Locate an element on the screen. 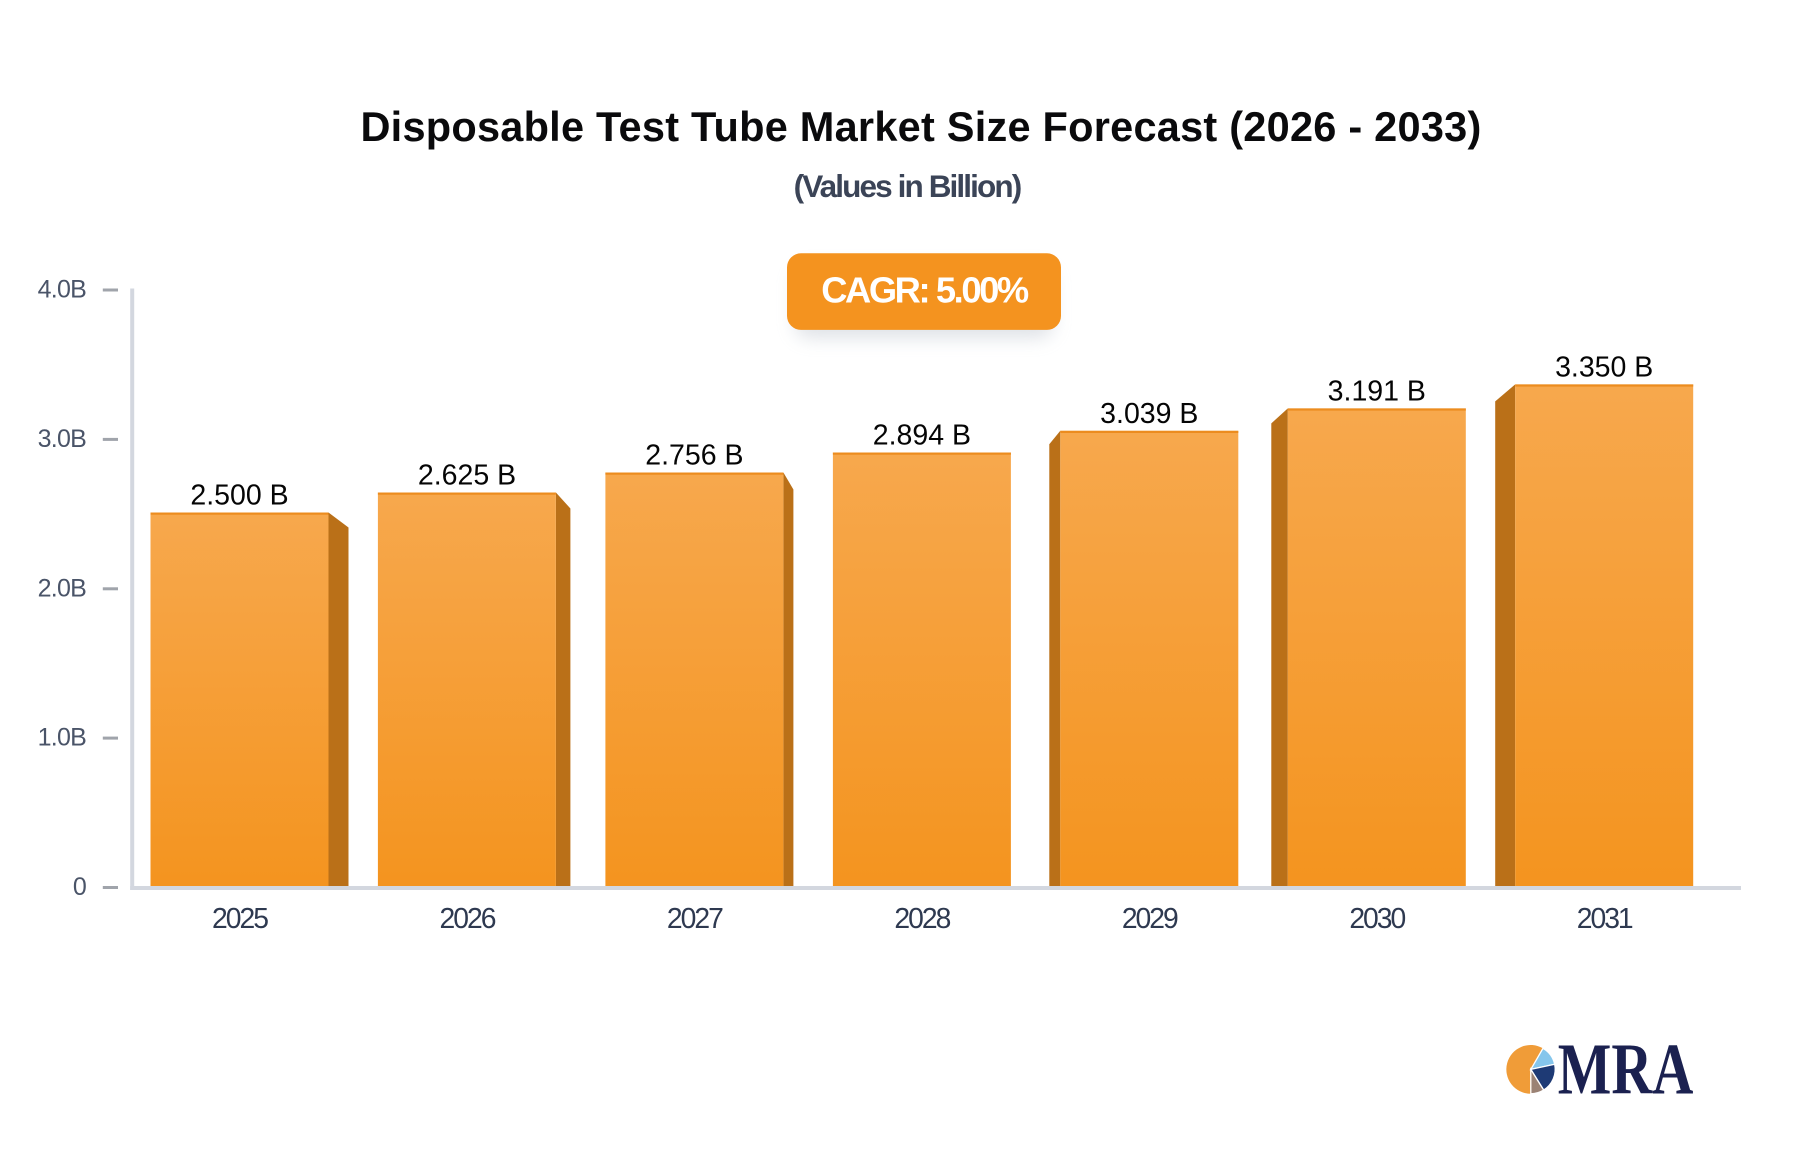 The image size is (1800, 1156). svg-text: 3.350 B is located at coordinates (1604, 367).